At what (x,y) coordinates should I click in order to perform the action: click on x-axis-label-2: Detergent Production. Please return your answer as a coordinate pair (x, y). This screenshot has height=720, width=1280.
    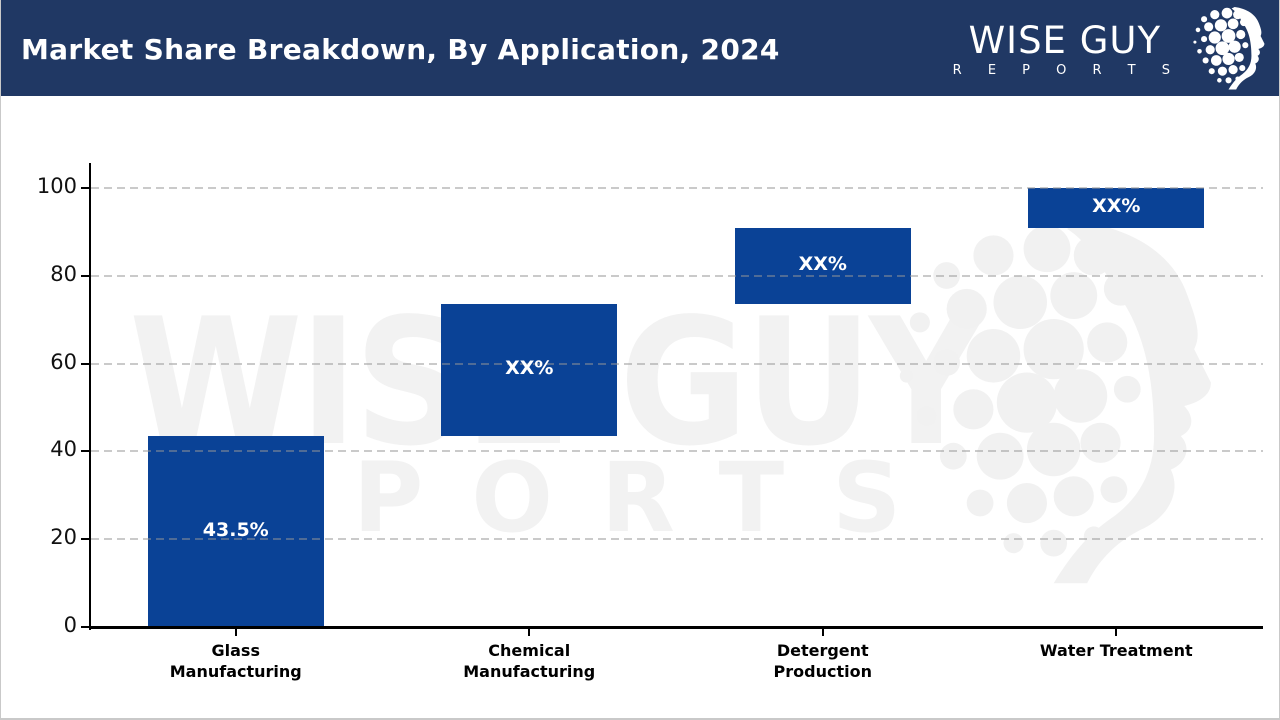
    Looking at the image, I should click on (823, 661).